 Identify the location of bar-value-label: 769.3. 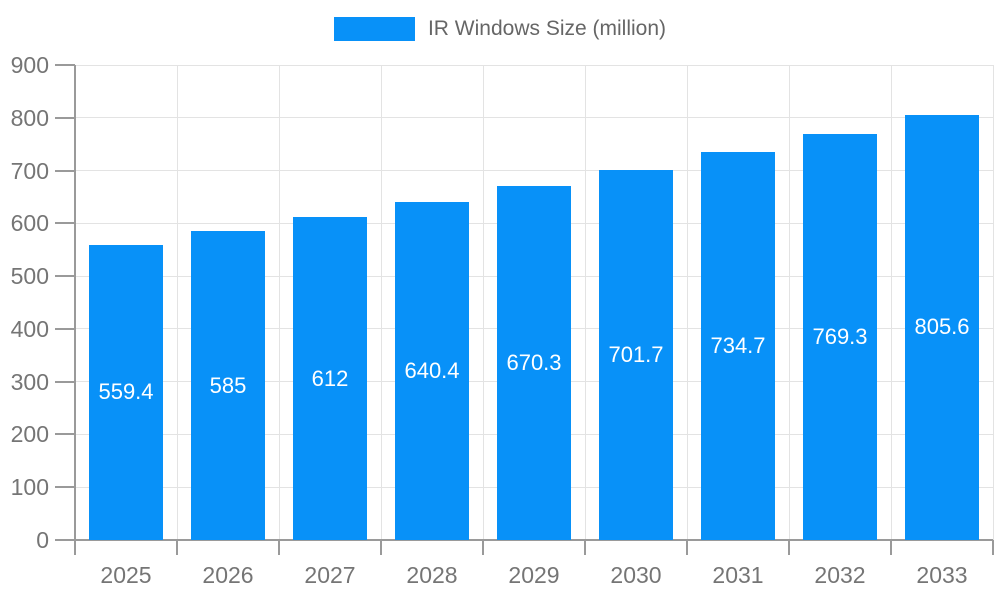
(840, 336).